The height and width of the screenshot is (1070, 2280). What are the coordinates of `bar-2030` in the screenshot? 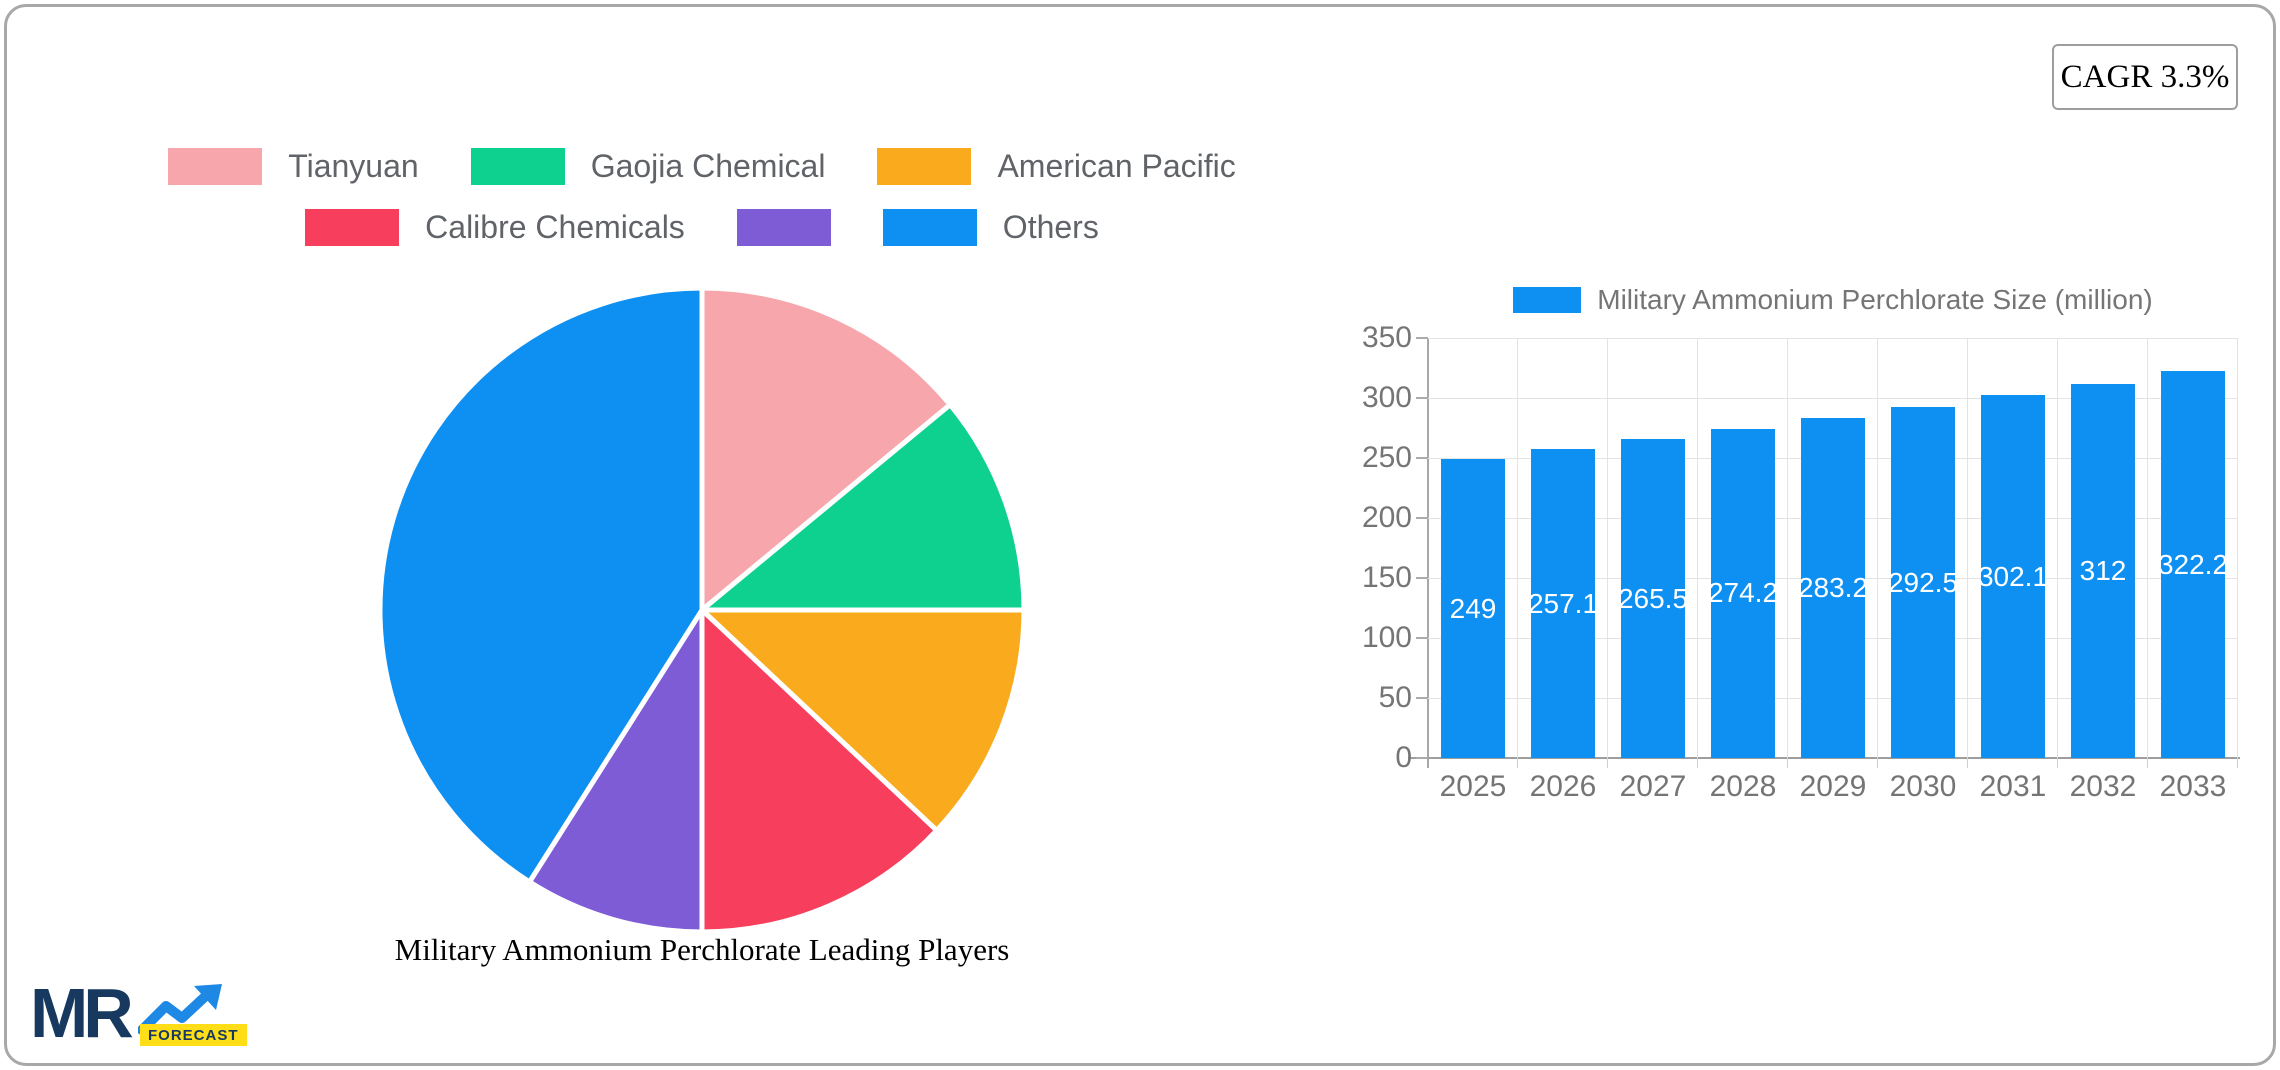 It's located at (1923, 582).